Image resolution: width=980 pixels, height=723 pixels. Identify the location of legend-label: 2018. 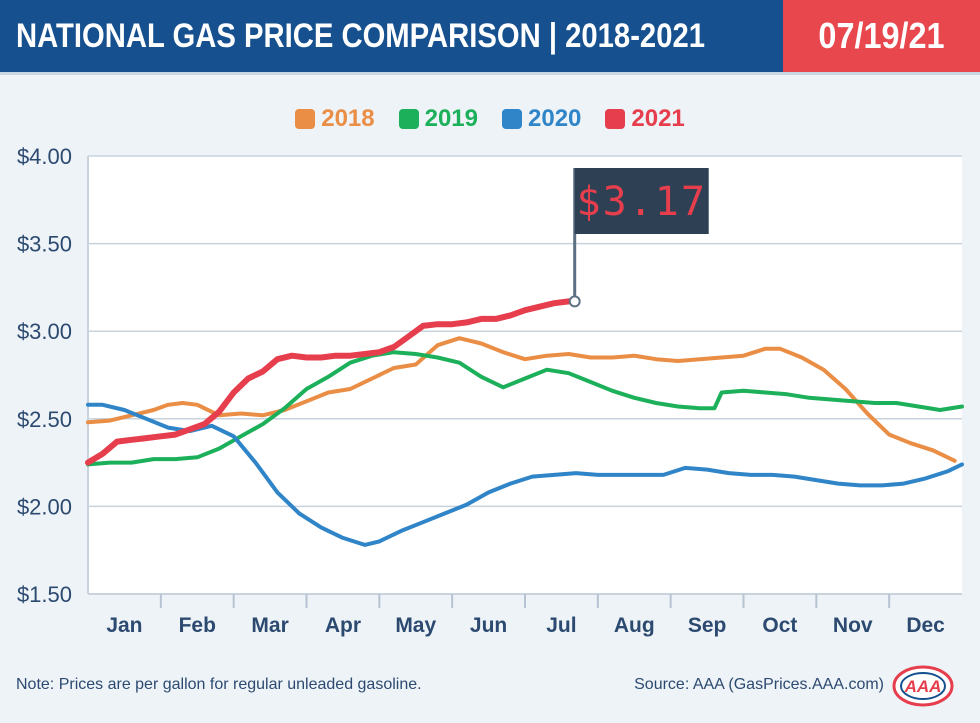
(348, 118).